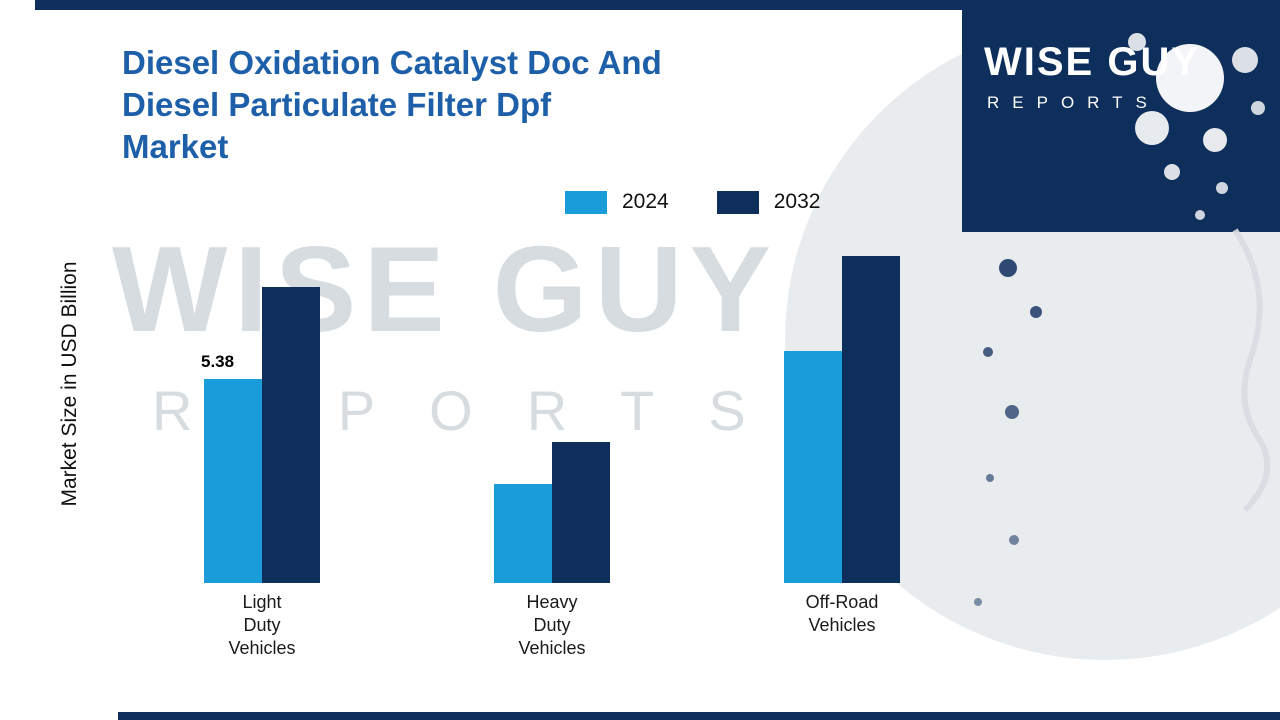  What do you see at coordinates (797, 201) in the screenshot?
I see `legend-label-2032: 2032` at bounding box center [797, 201].